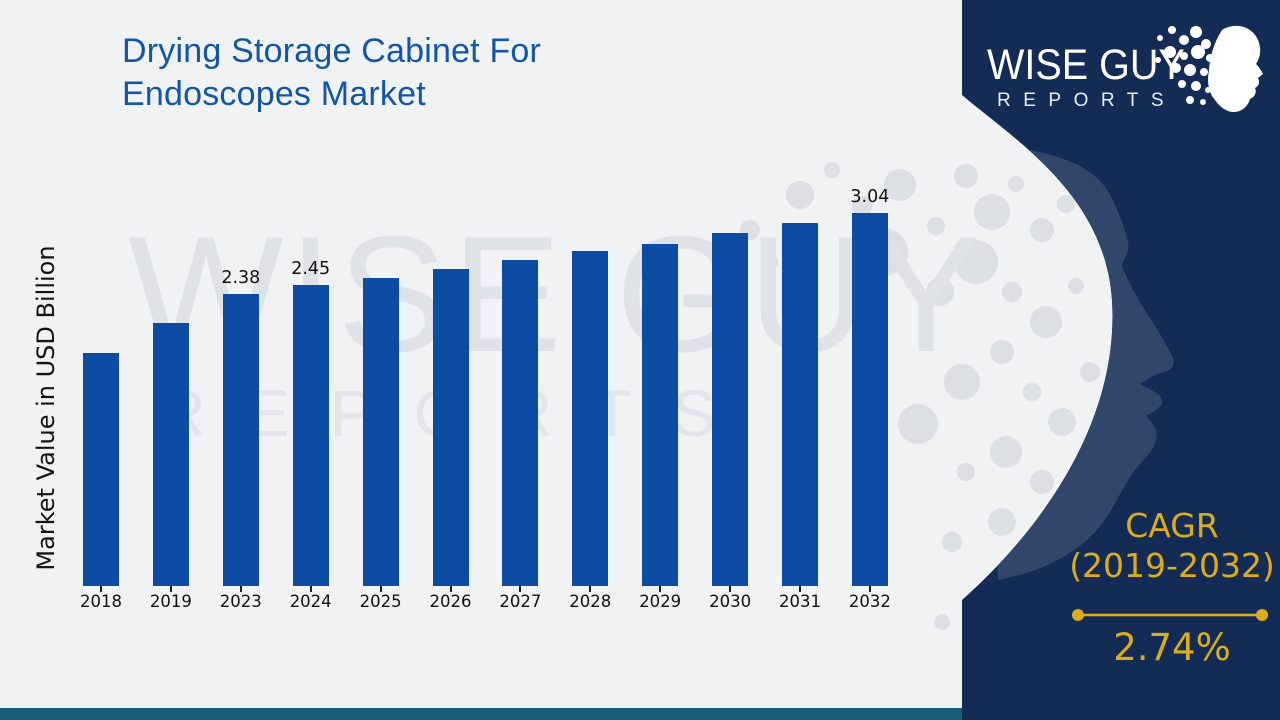 This screenshot has height=720, width=1280. What do you see at coordinates (870, 197) in the screenshot?
I see `bar-value-label: 3.04` at bounding box center [870, 197].